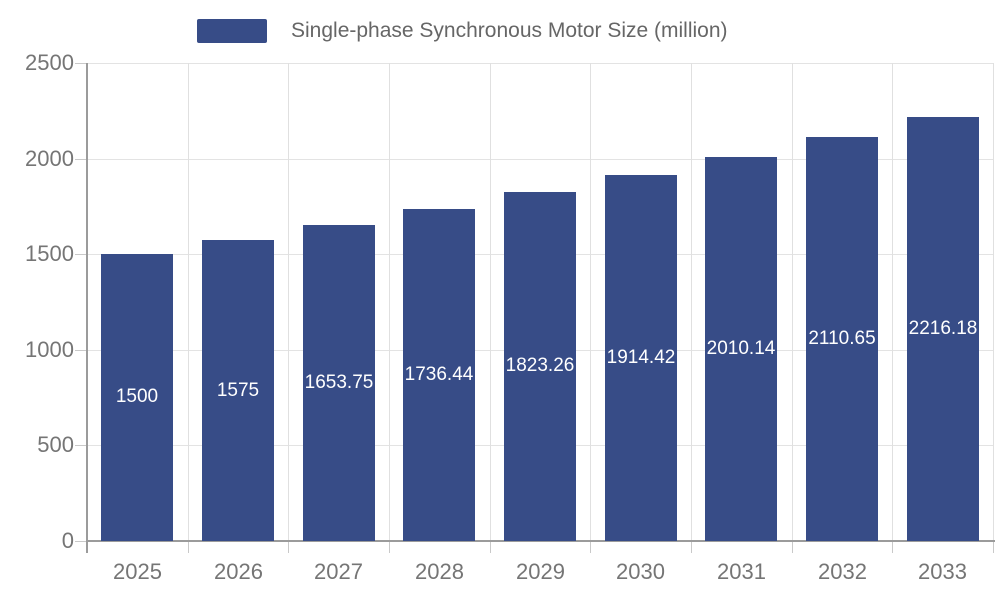 The image size is (1000, 600). I want to click on bar-value-label: 1823.26, so click(540, 366).